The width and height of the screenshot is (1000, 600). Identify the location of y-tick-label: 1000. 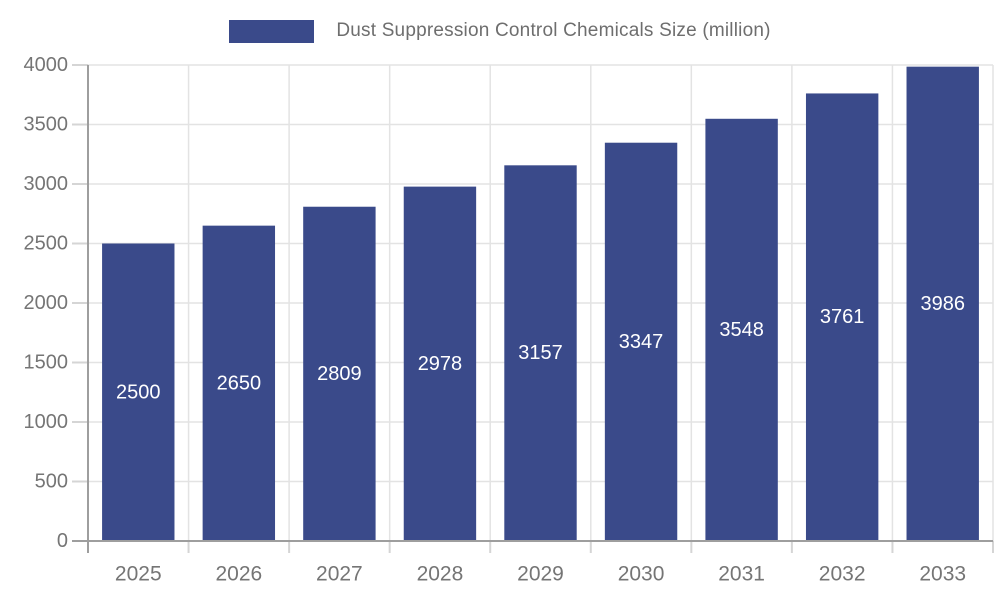
(46, 422).